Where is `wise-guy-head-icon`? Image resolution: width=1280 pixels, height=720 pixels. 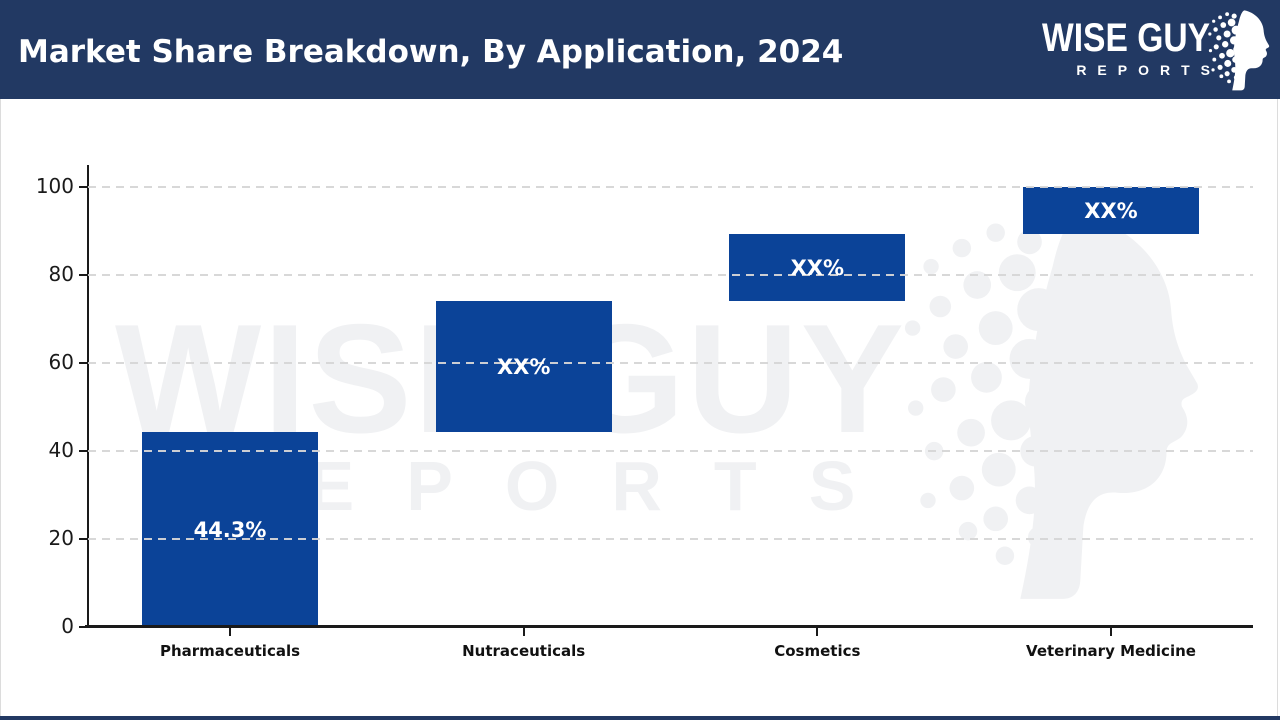
wise-guy-head-icon is located at coordinates (1238, 50).